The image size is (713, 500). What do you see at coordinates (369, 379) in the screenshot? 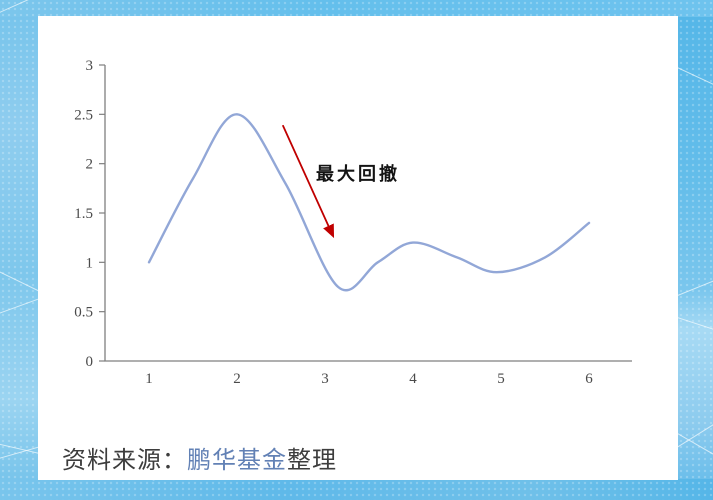
I see `x-axis-ticks: 1 2 3 4 5 6` at bounding box center [369, 379].